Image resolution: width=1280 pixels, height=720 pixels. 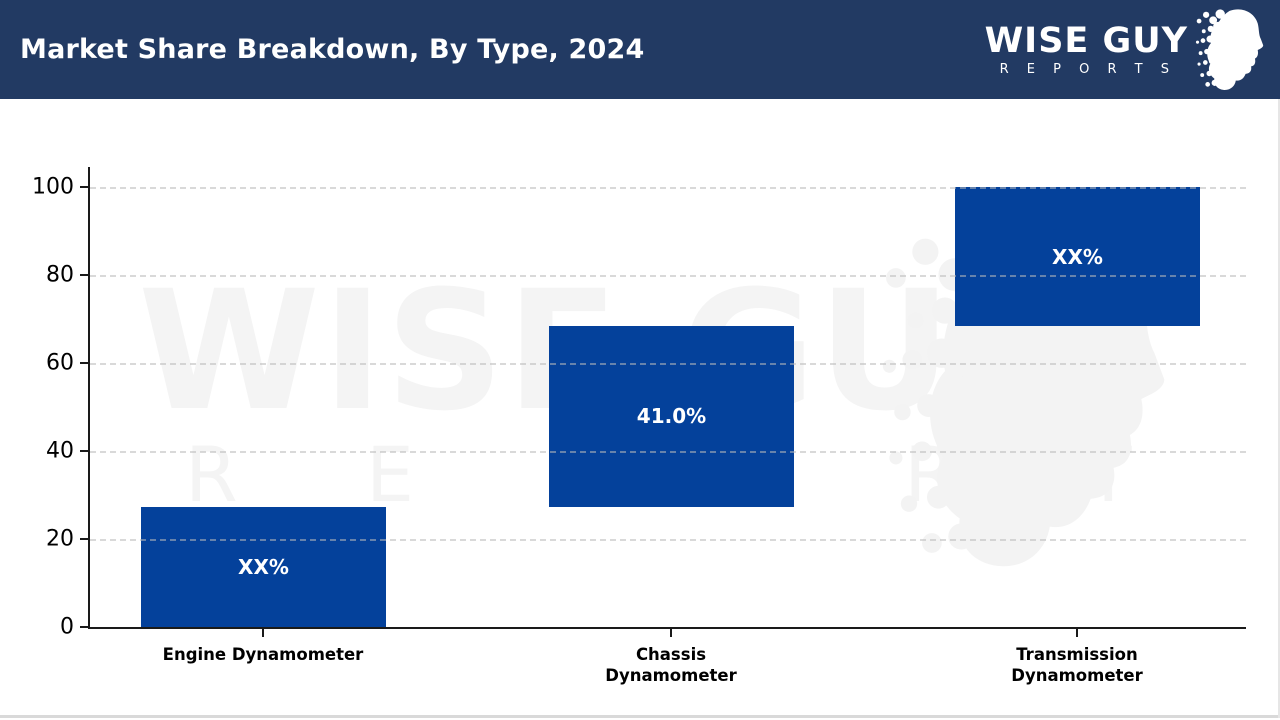 I want to click on bar-transmission-dynamometer: XX%, so click(x=1077, y=257).